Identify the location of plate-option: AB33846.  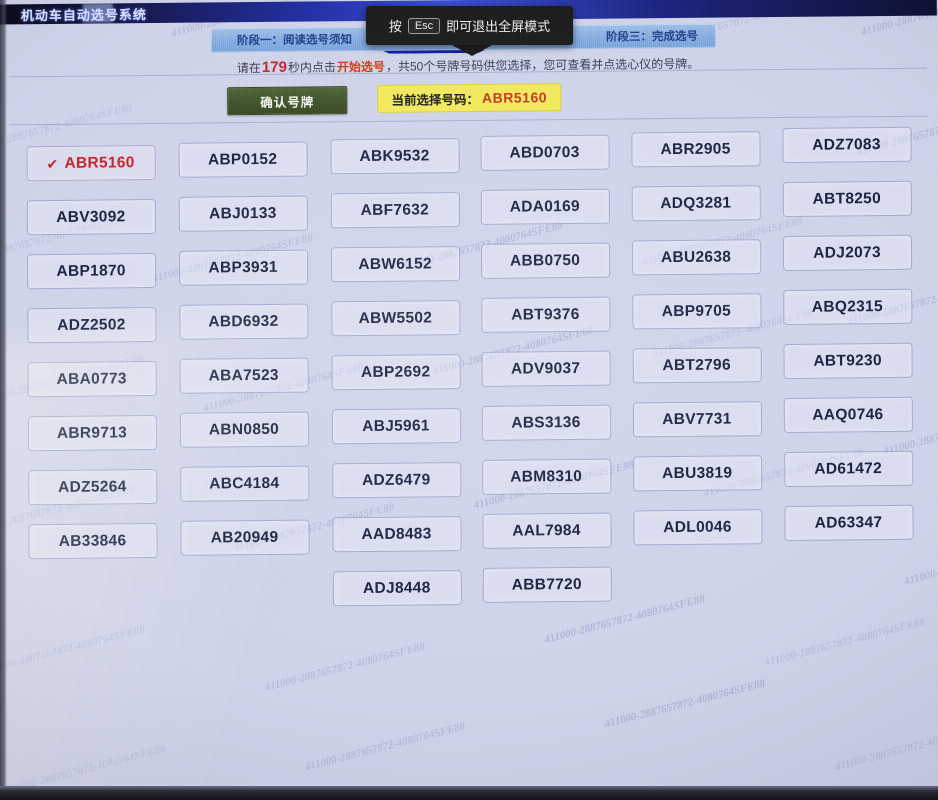
(92, 541).